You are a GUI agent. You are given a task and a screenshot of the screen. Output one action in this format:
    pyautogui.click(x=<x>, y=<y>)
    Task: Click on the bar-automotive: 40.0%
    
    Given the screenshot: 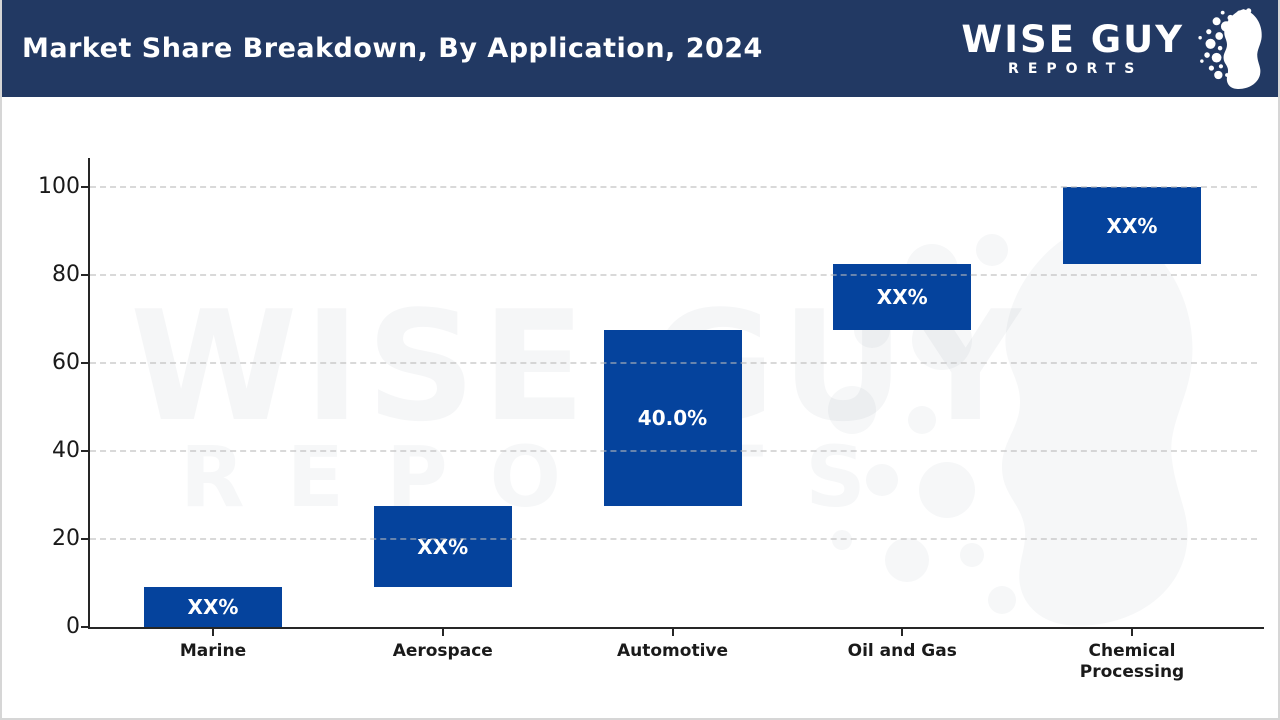 What is the action you would take?
    pyautogui.click(x=672, y=418)
    